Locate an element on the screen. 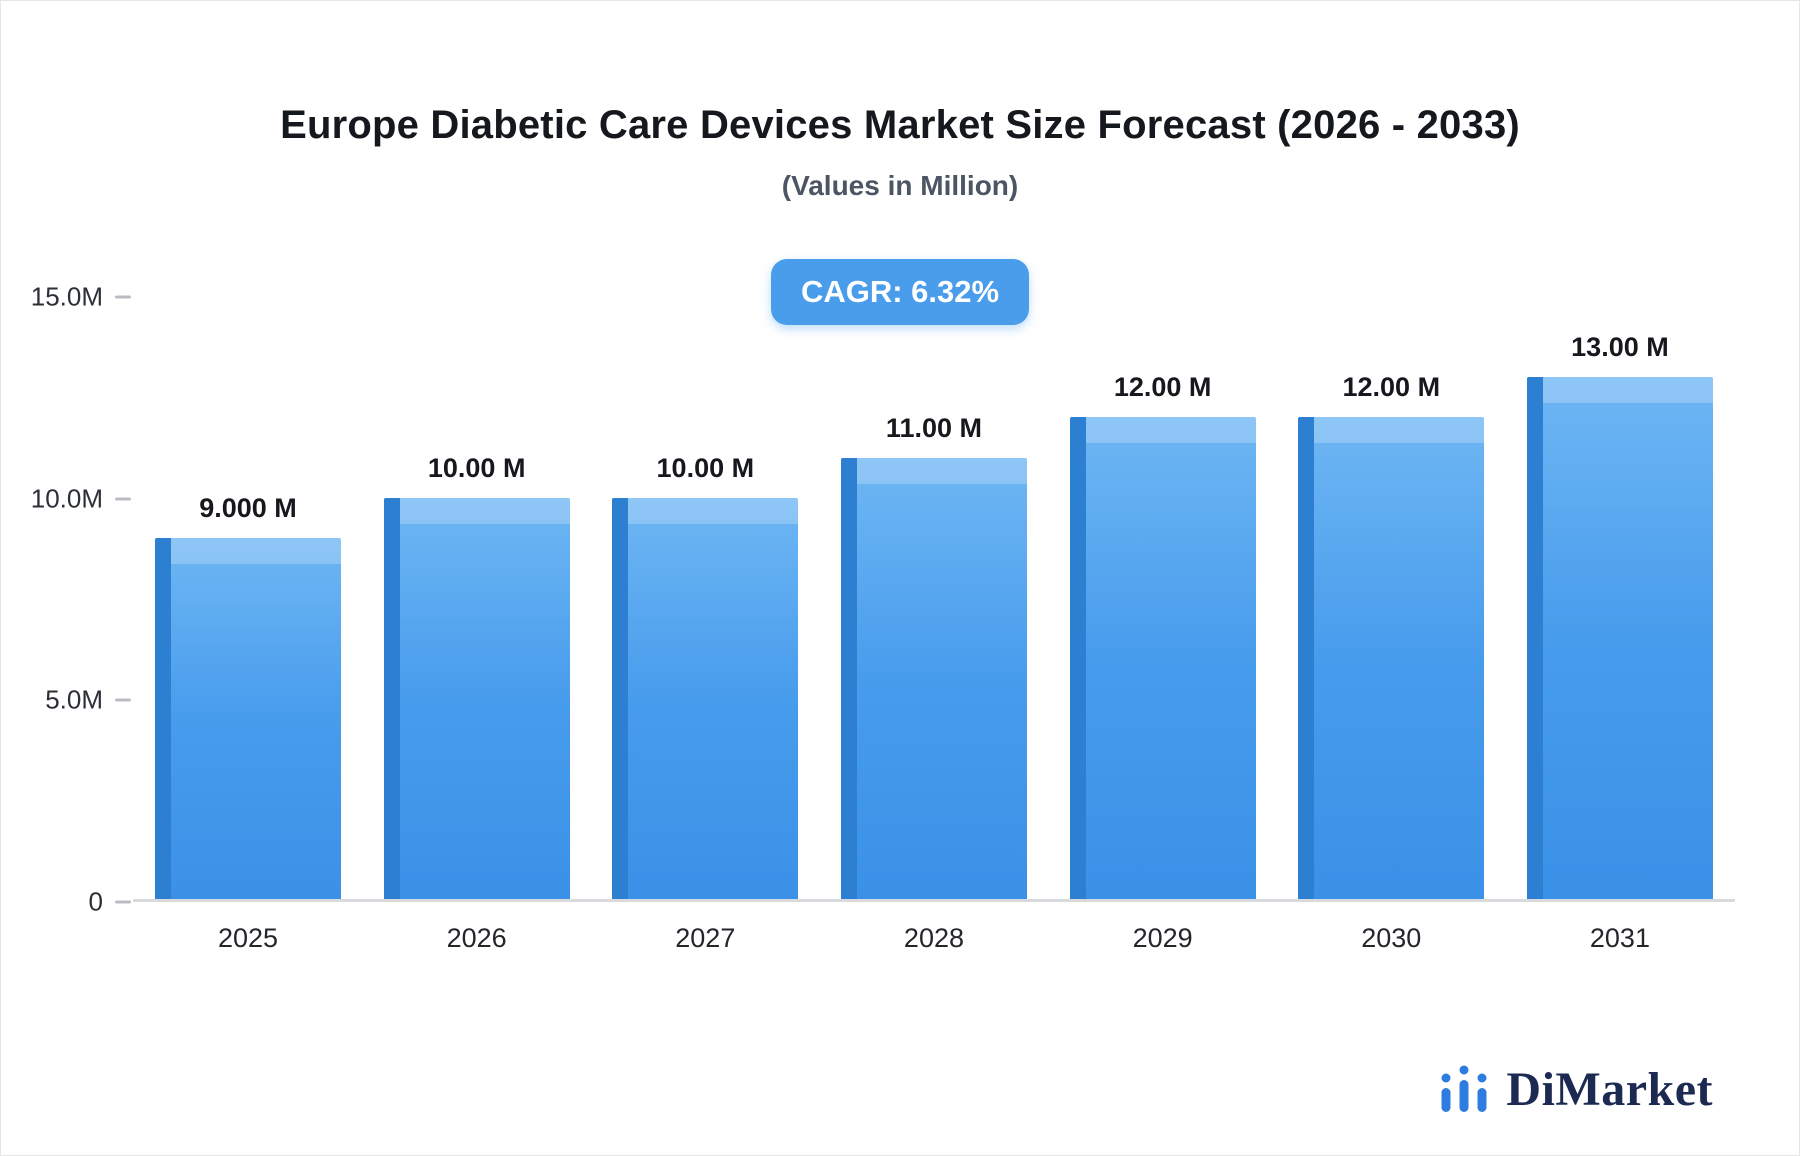  brand-logo: DiMarket is located at coordinates (1574, 1089).